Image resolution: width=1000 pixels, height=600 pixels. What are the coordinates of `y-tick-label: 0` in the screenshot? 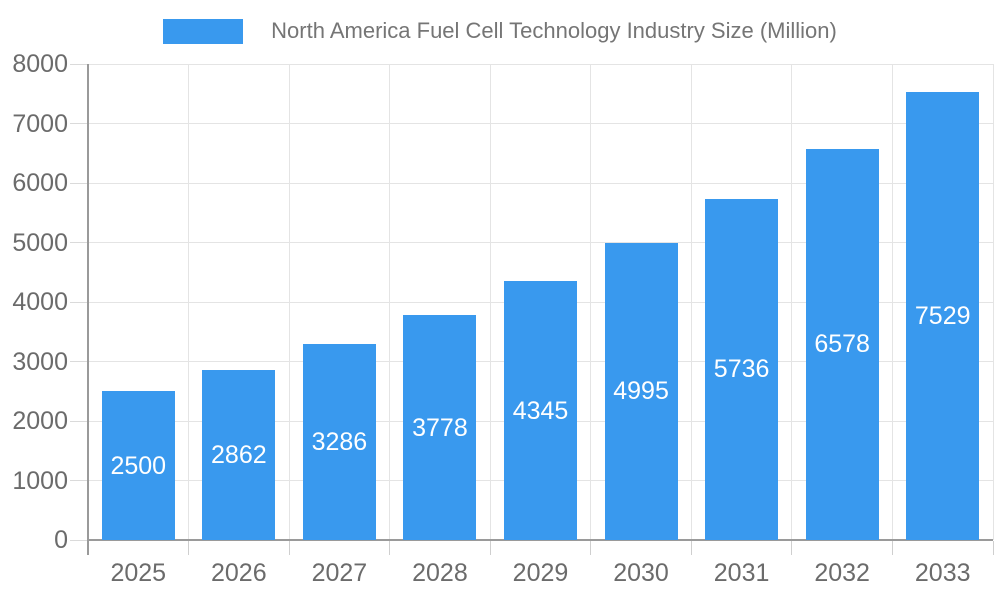 It's located at (61, 540).